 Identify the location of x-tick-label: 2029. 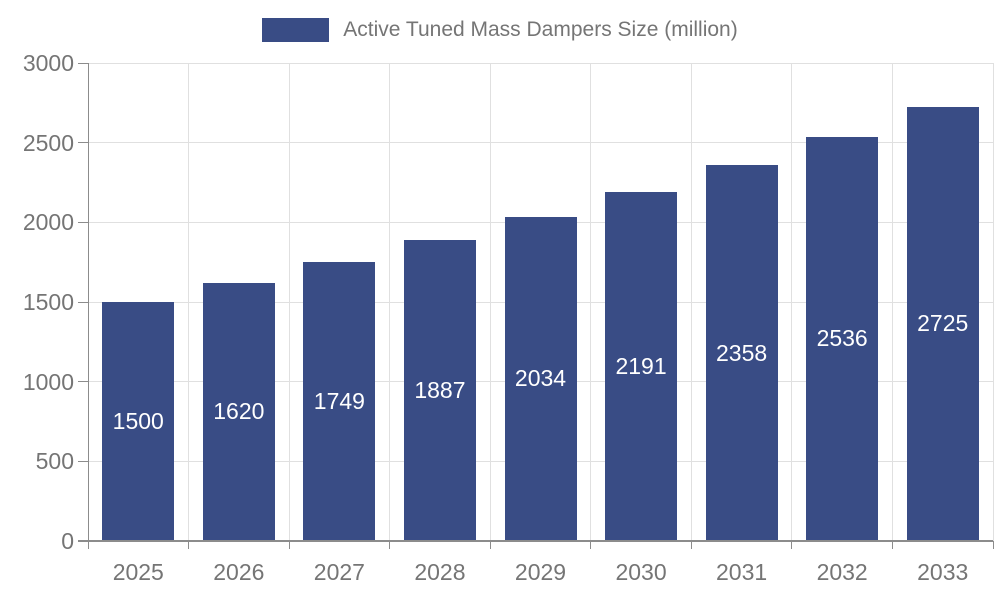
(540, 572).